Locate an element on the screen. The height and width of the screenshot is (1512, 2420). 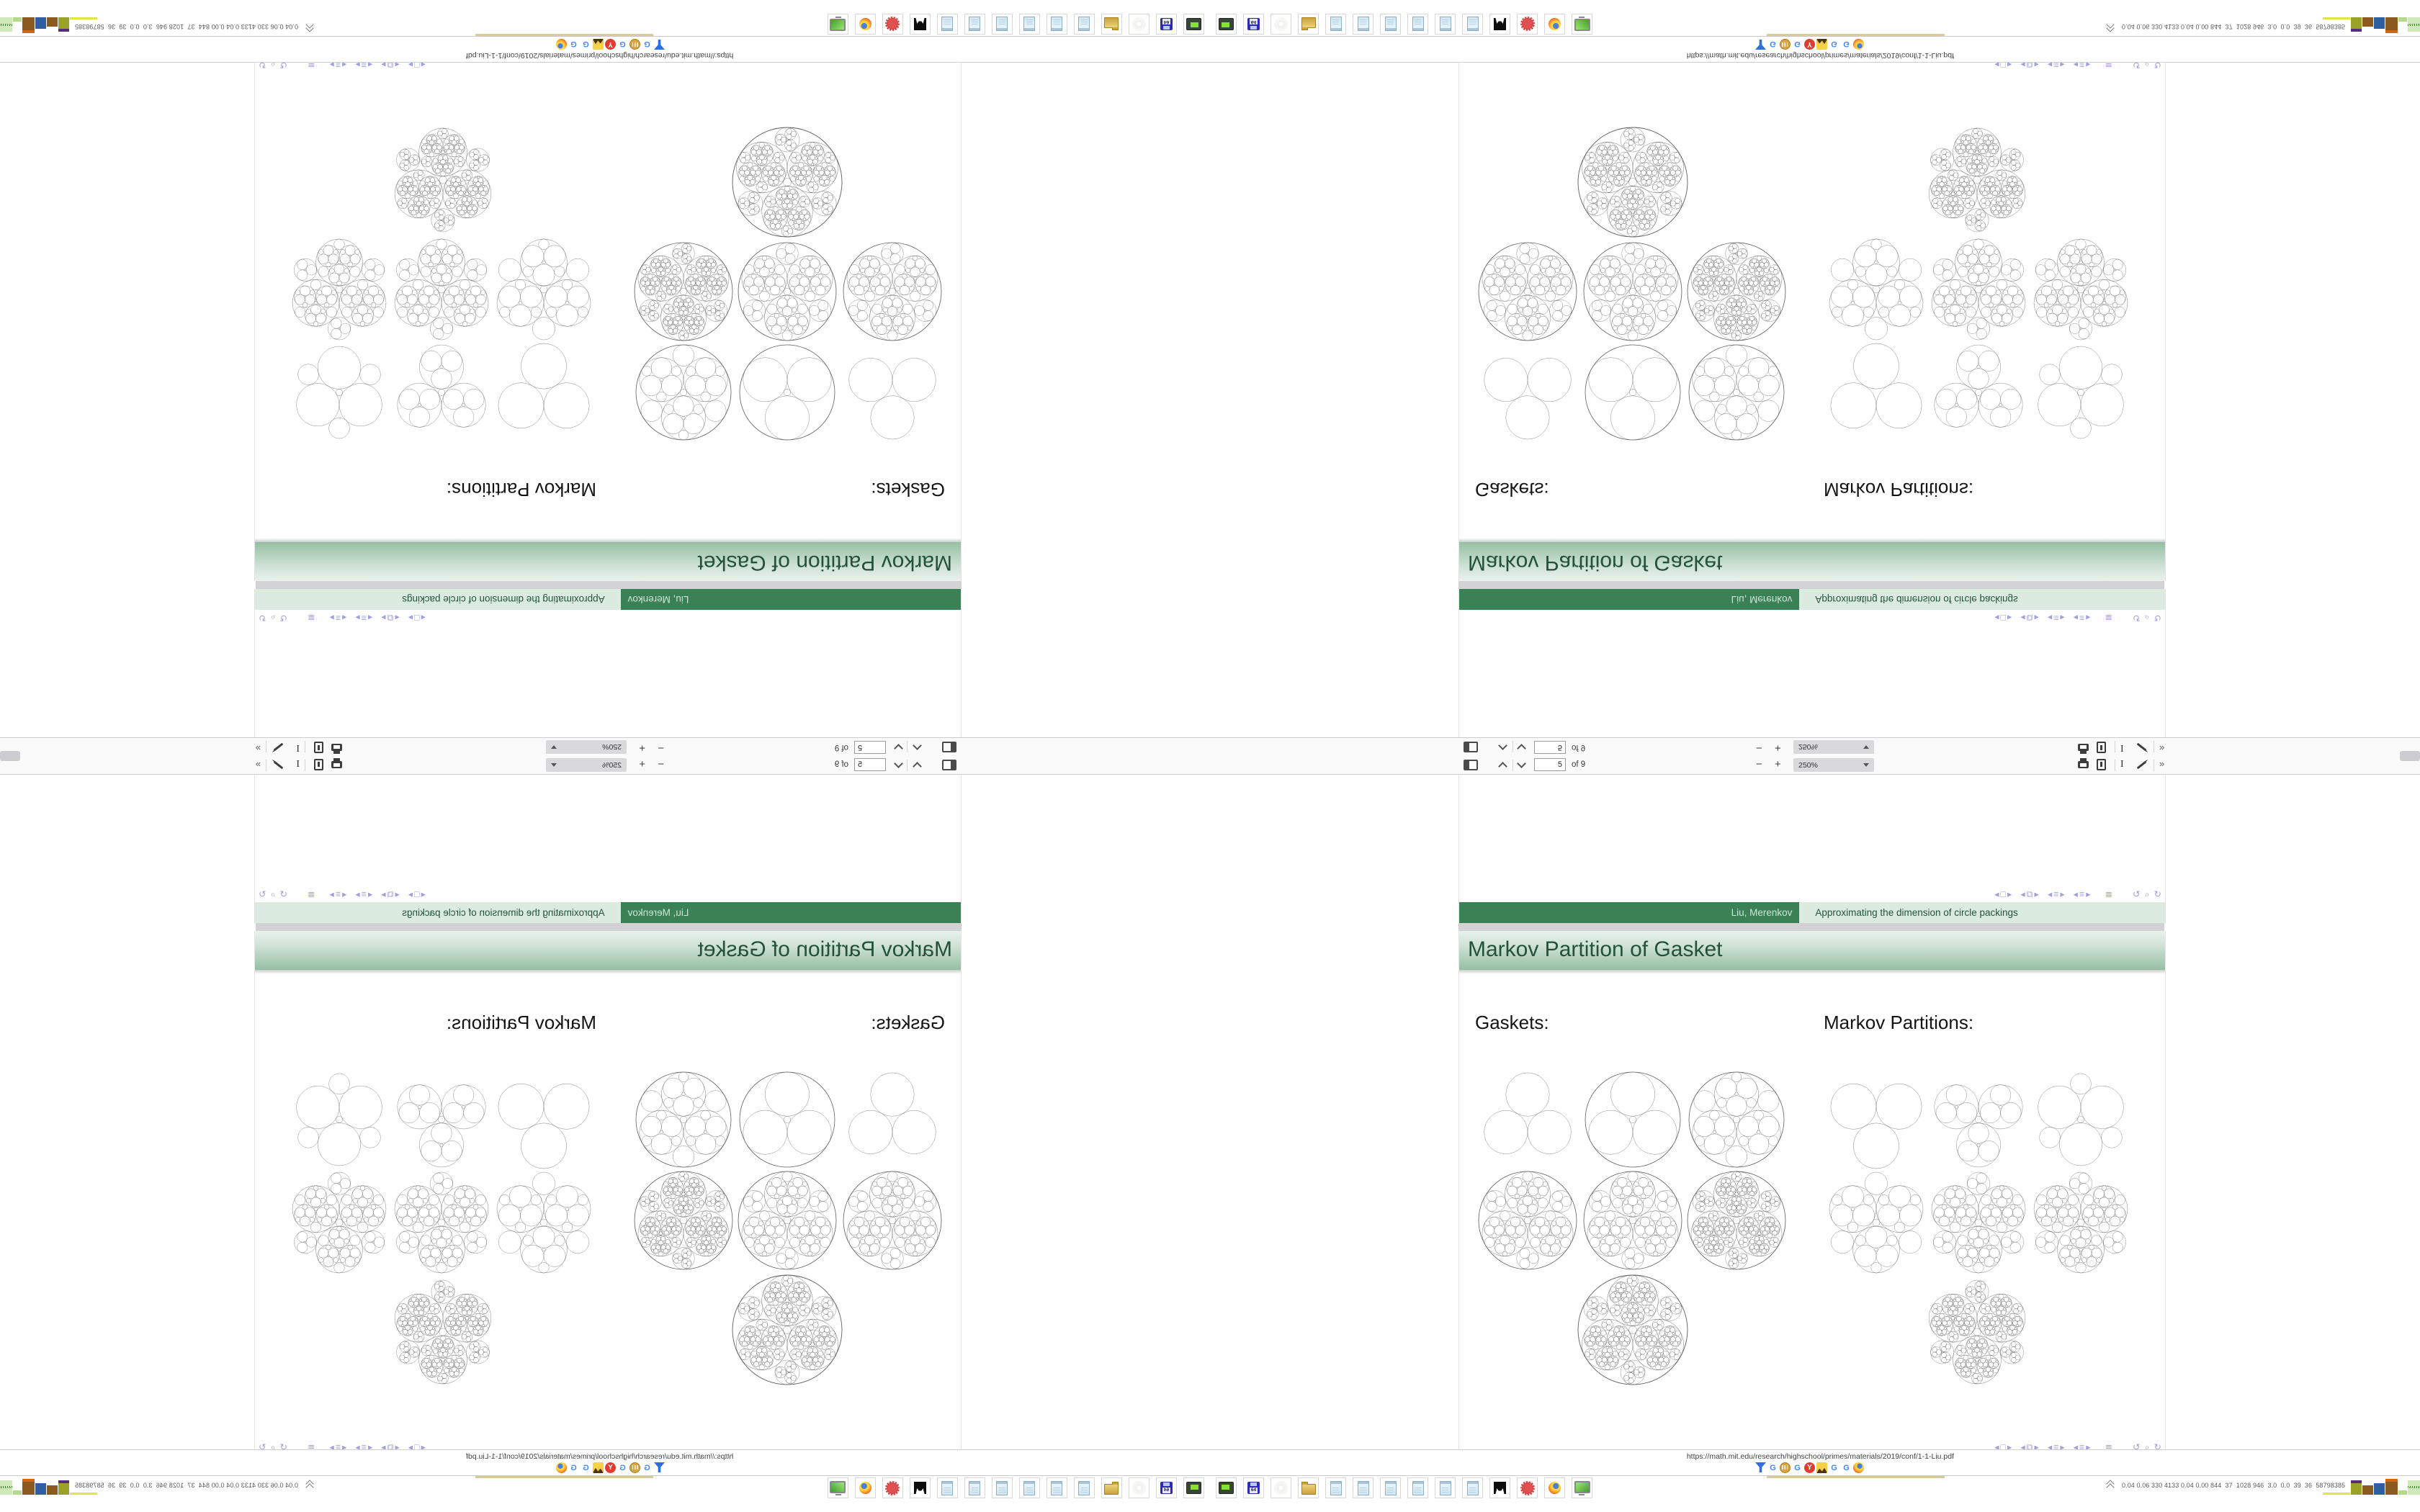
zoom-select: 250% is located at coordinates (1833, 765).